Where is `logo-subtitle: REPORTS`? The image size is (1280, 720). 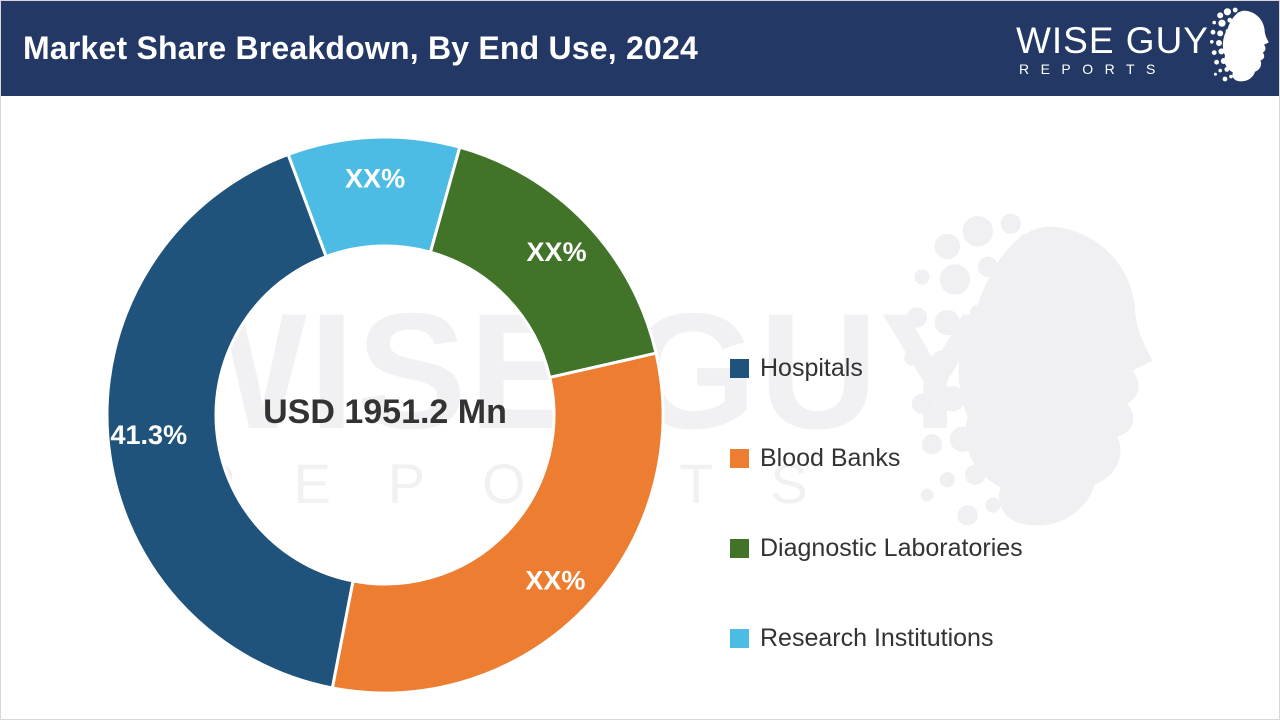
logo-subtitle: REPORTS is located at coordinates (1092, 68).